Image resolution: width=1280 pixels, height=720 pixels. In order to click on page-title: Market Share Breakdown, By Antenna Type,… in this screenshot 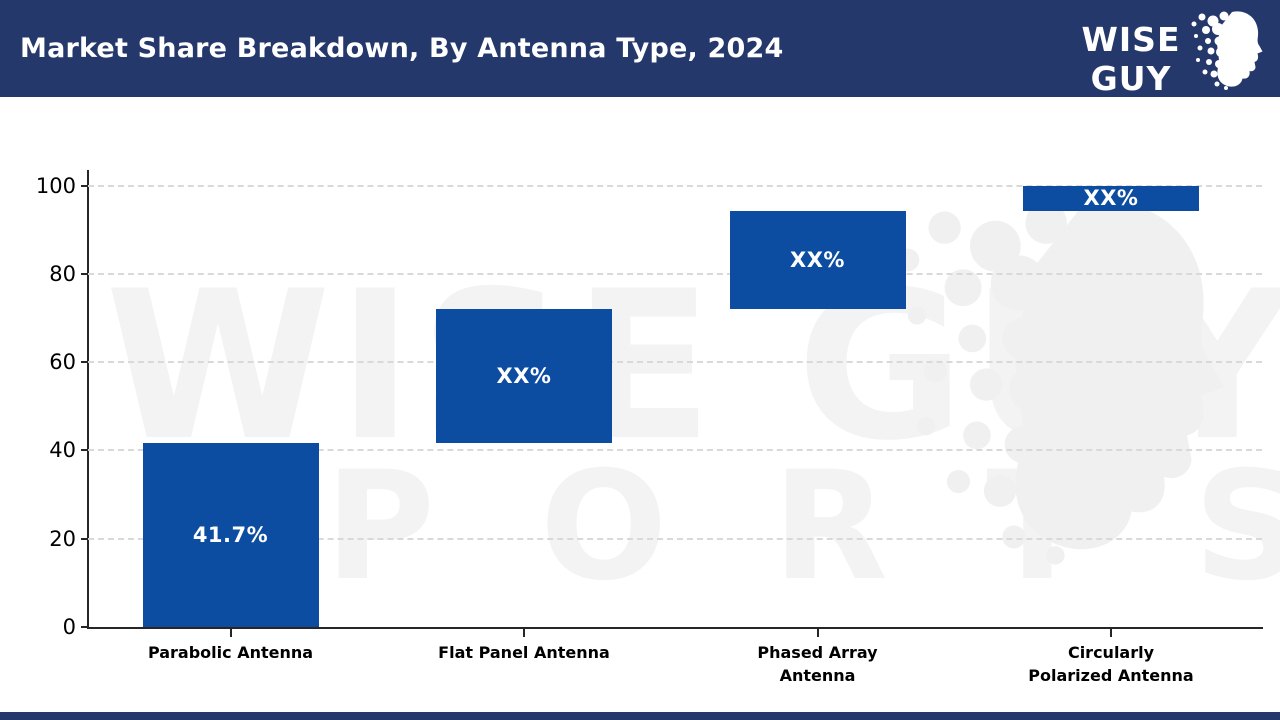, I will do `click(402, 48)`.